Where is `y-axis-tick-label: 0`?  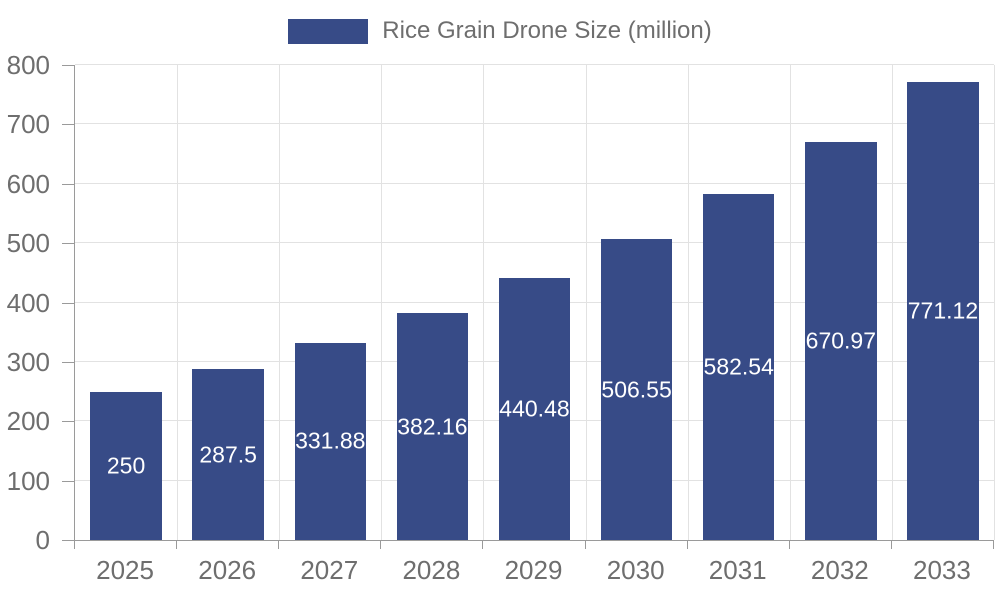 y-axis-tick-label: 0 is located at coordinates (42, 540).